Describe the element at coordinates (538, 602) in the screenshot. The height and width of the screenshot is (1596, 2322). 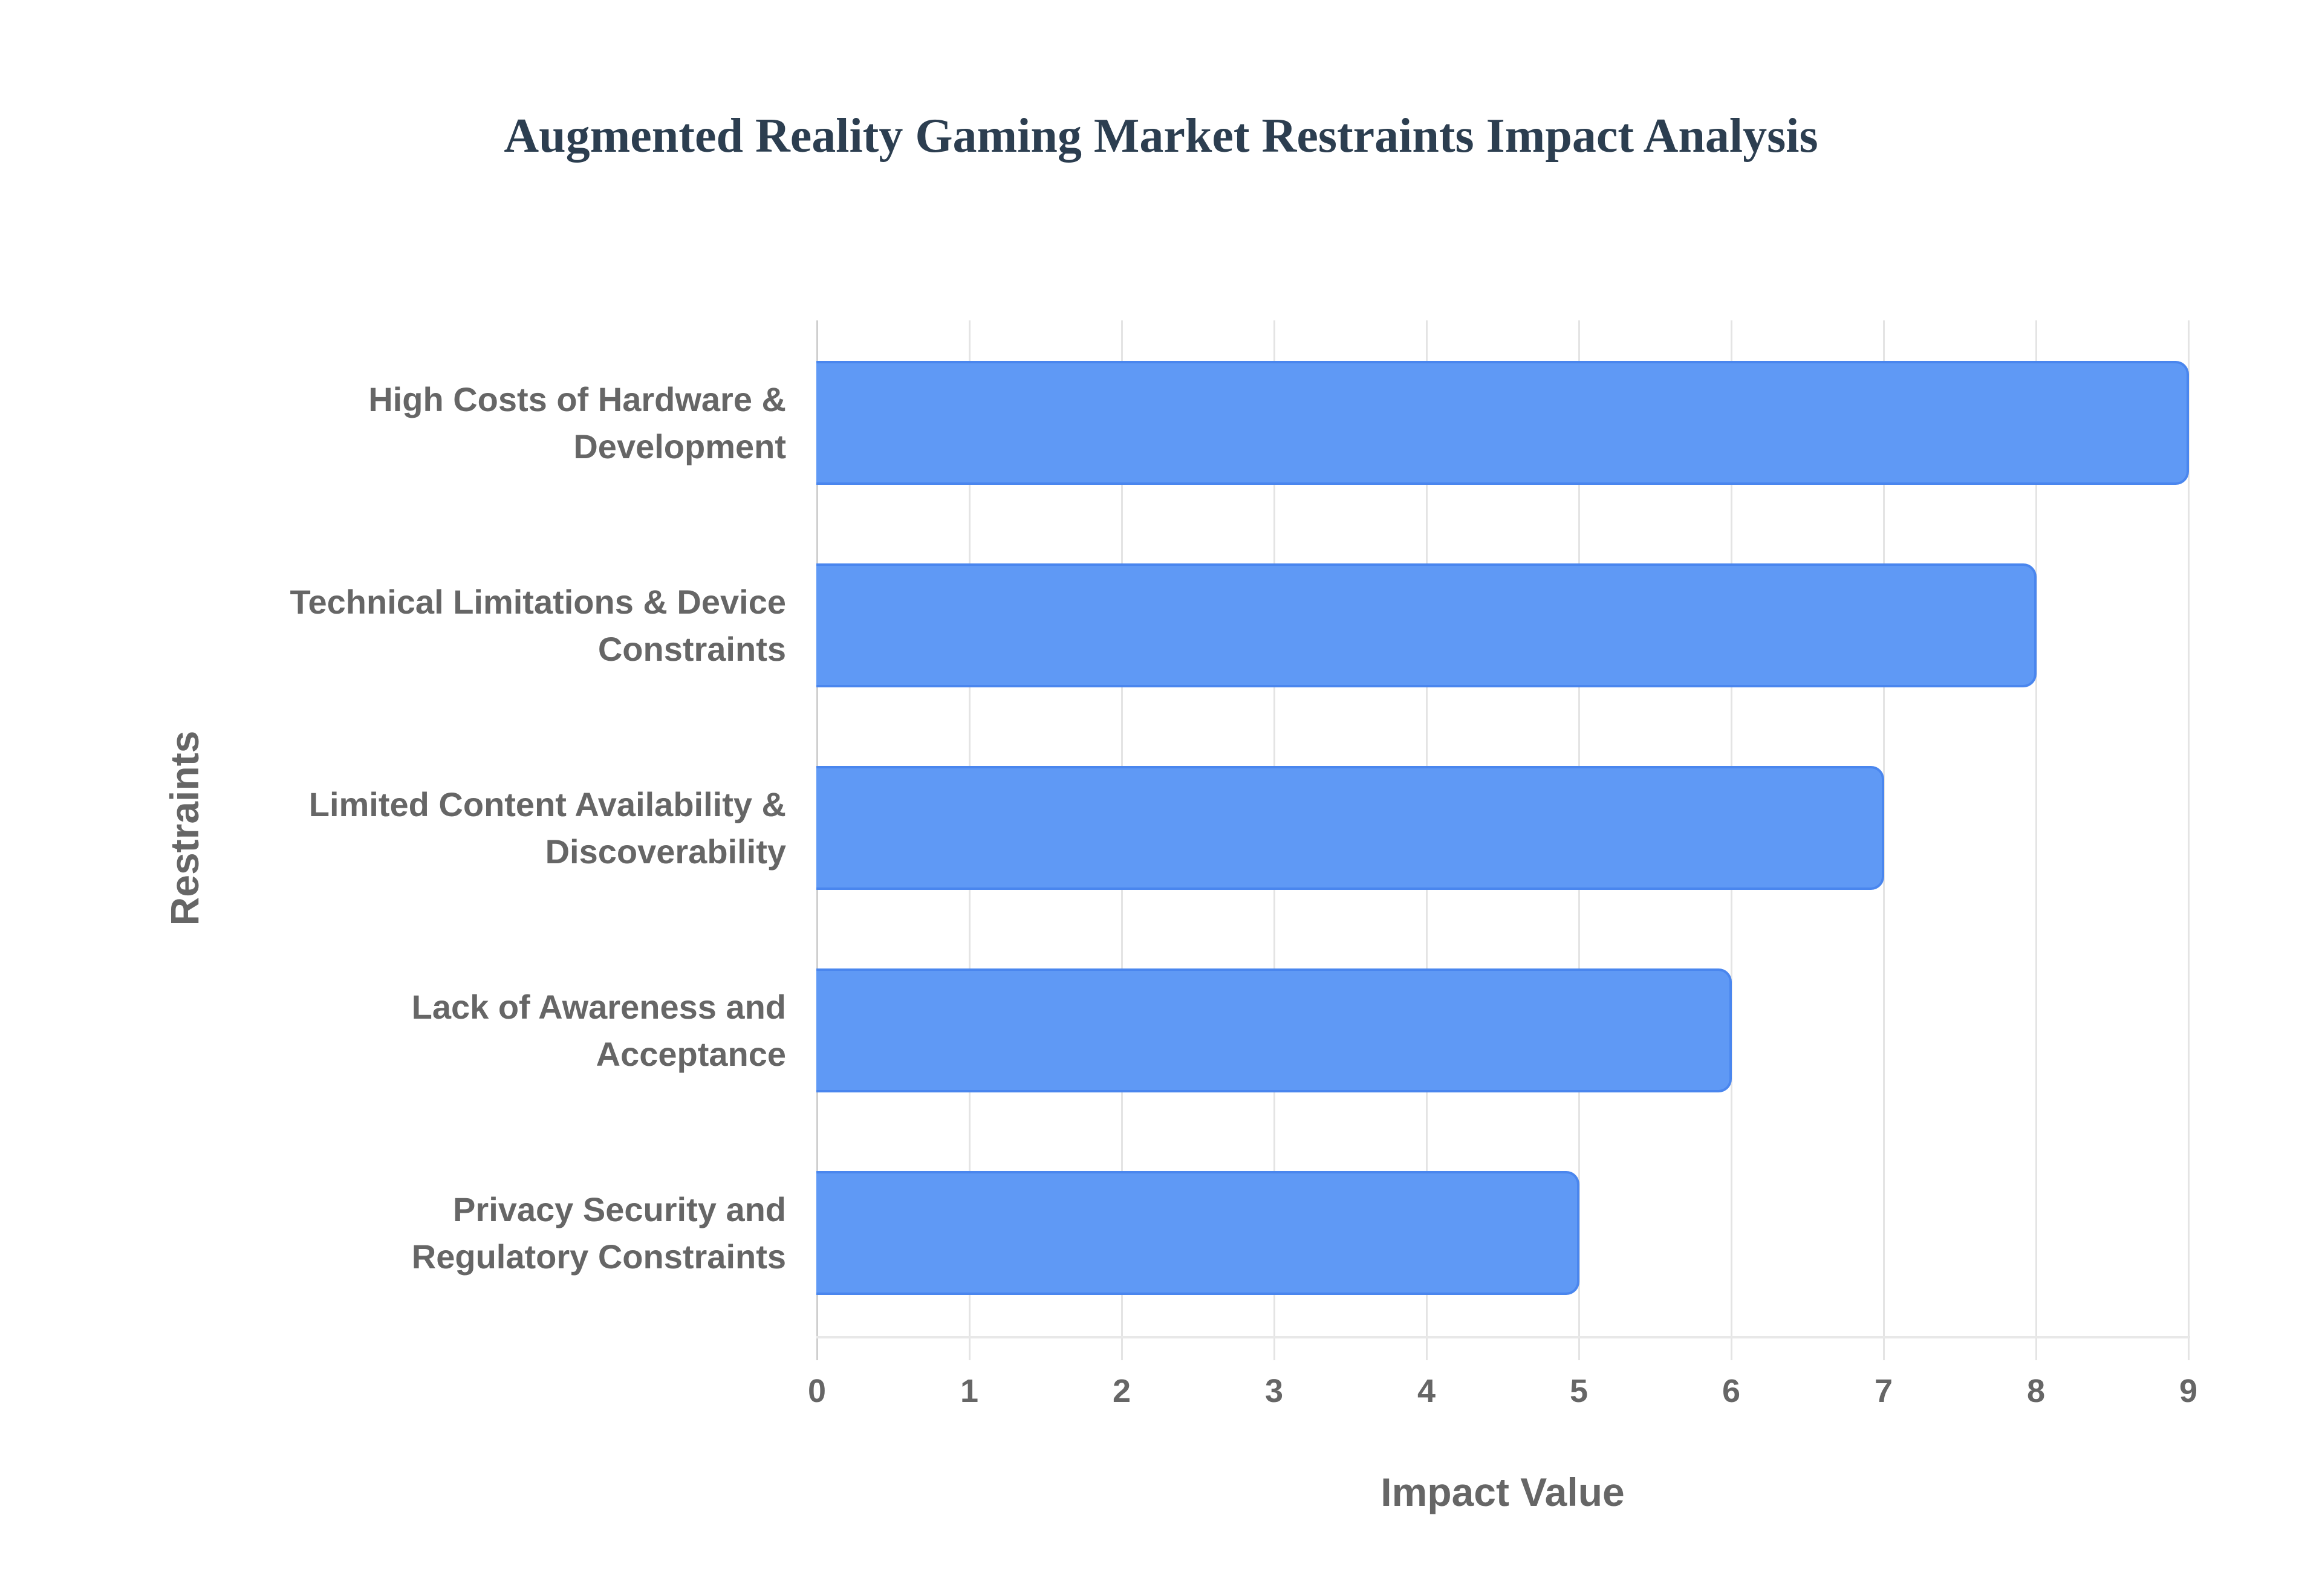
I see `y-label-line: Technical Limitations & Device` at that location.